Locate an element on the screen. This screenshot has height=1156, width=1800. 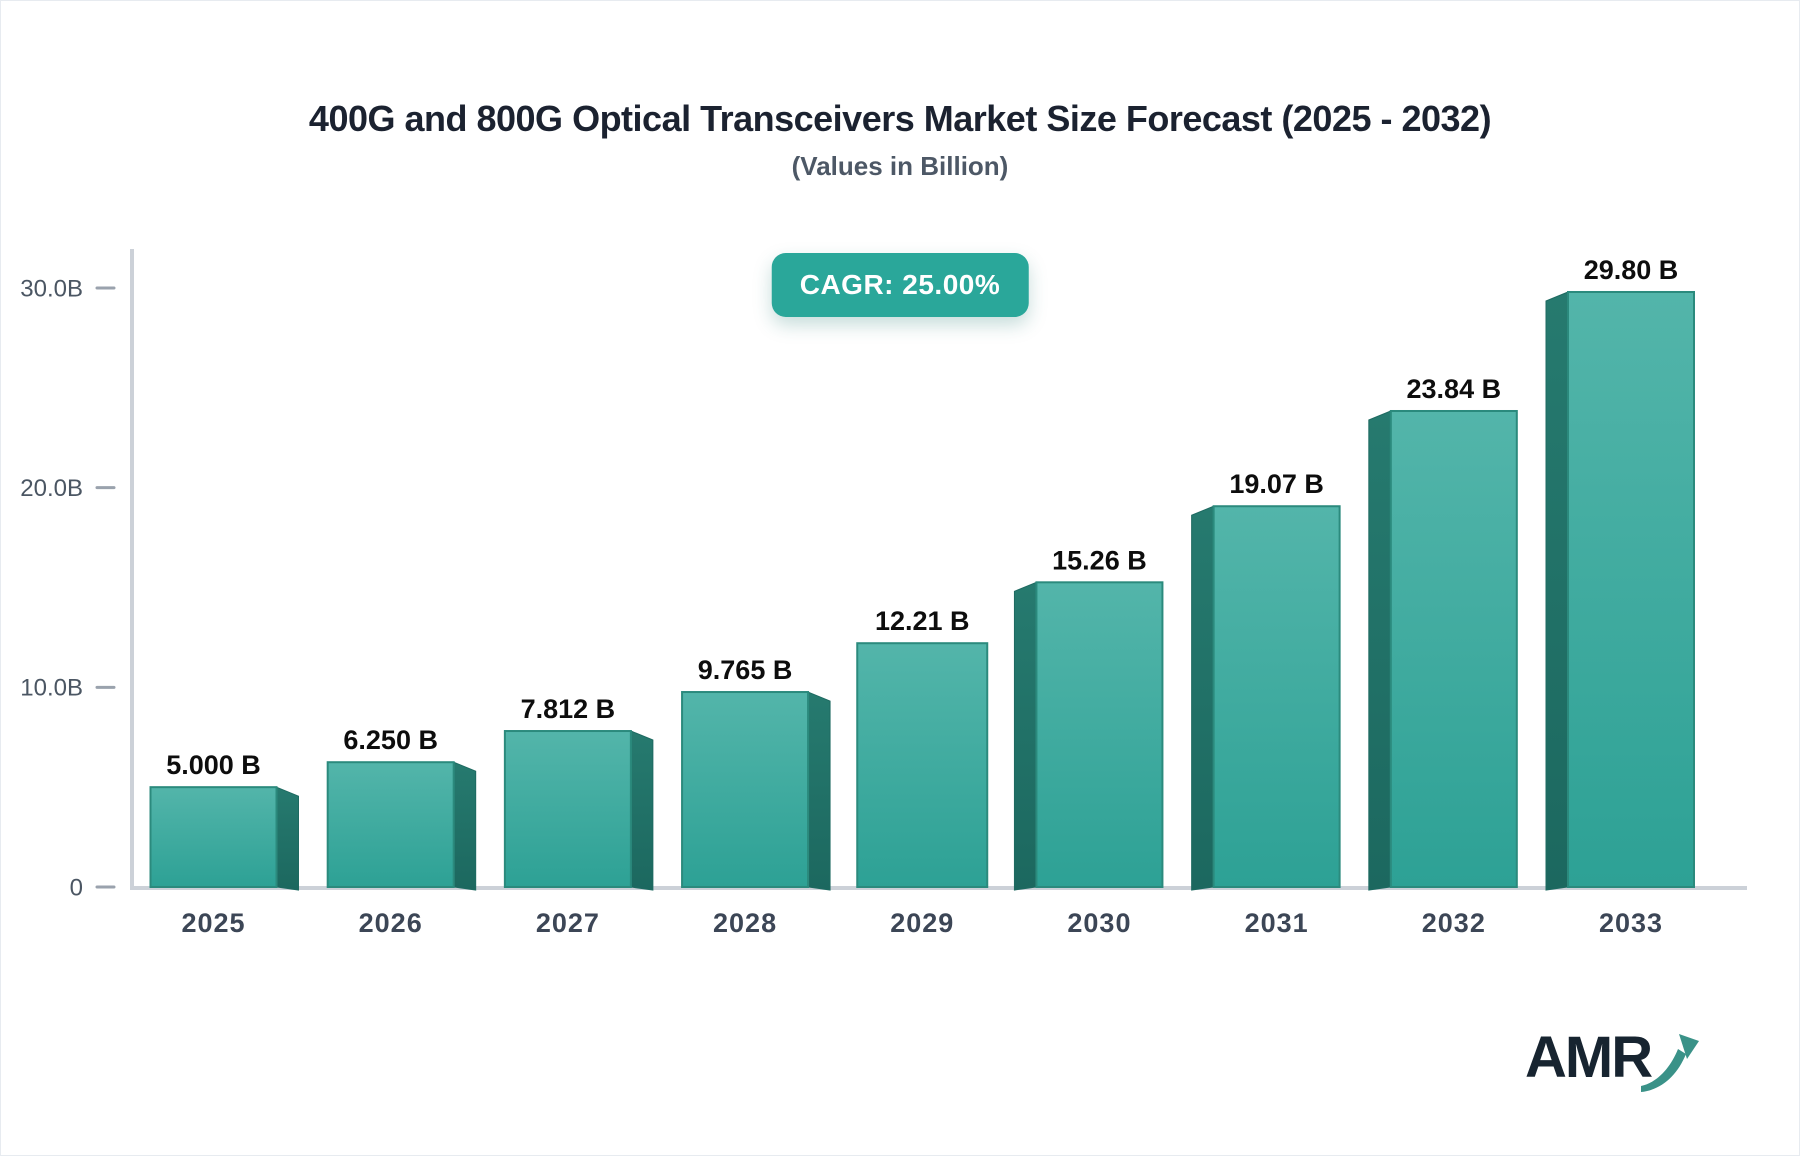
x-axis-label: 2028 is located at coordinates (745, 923).